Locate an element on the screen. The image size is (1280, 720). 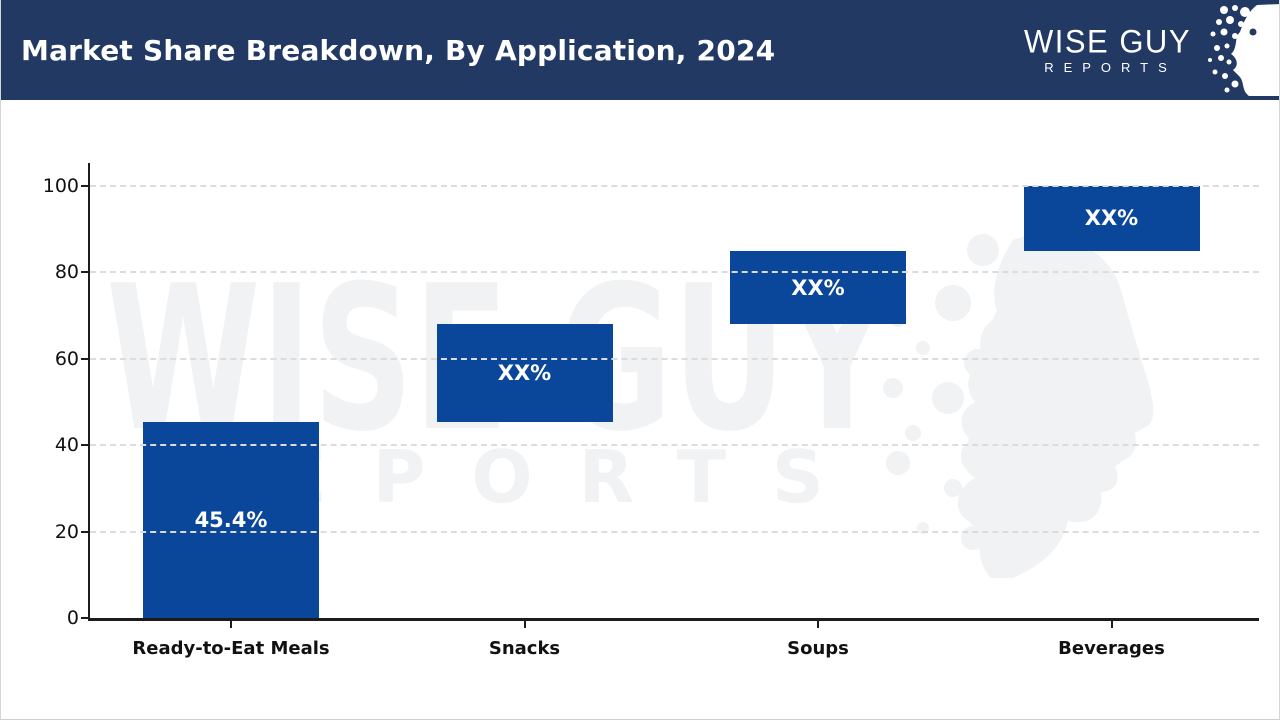
watermark-head-icon is located at coordinates (1018, 406).